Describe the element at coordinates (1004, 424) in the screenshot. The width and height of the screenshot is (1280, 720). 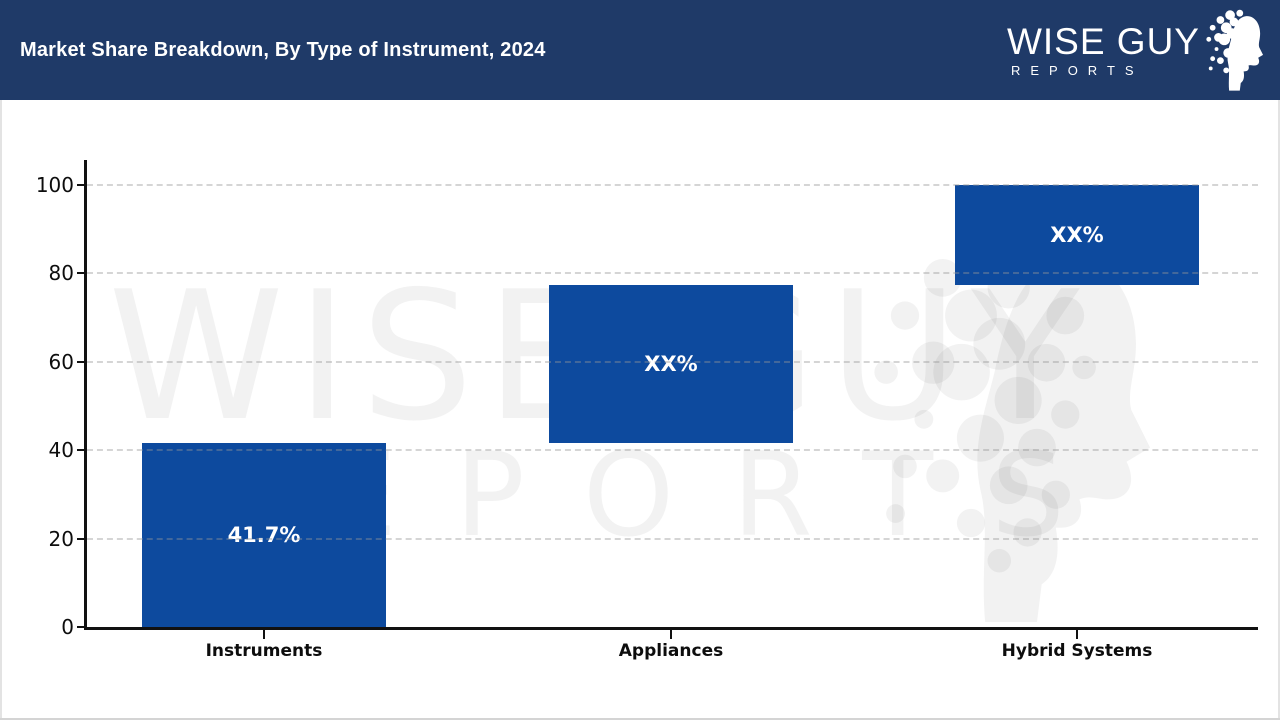
I see `watermark-head-icon` at that location.